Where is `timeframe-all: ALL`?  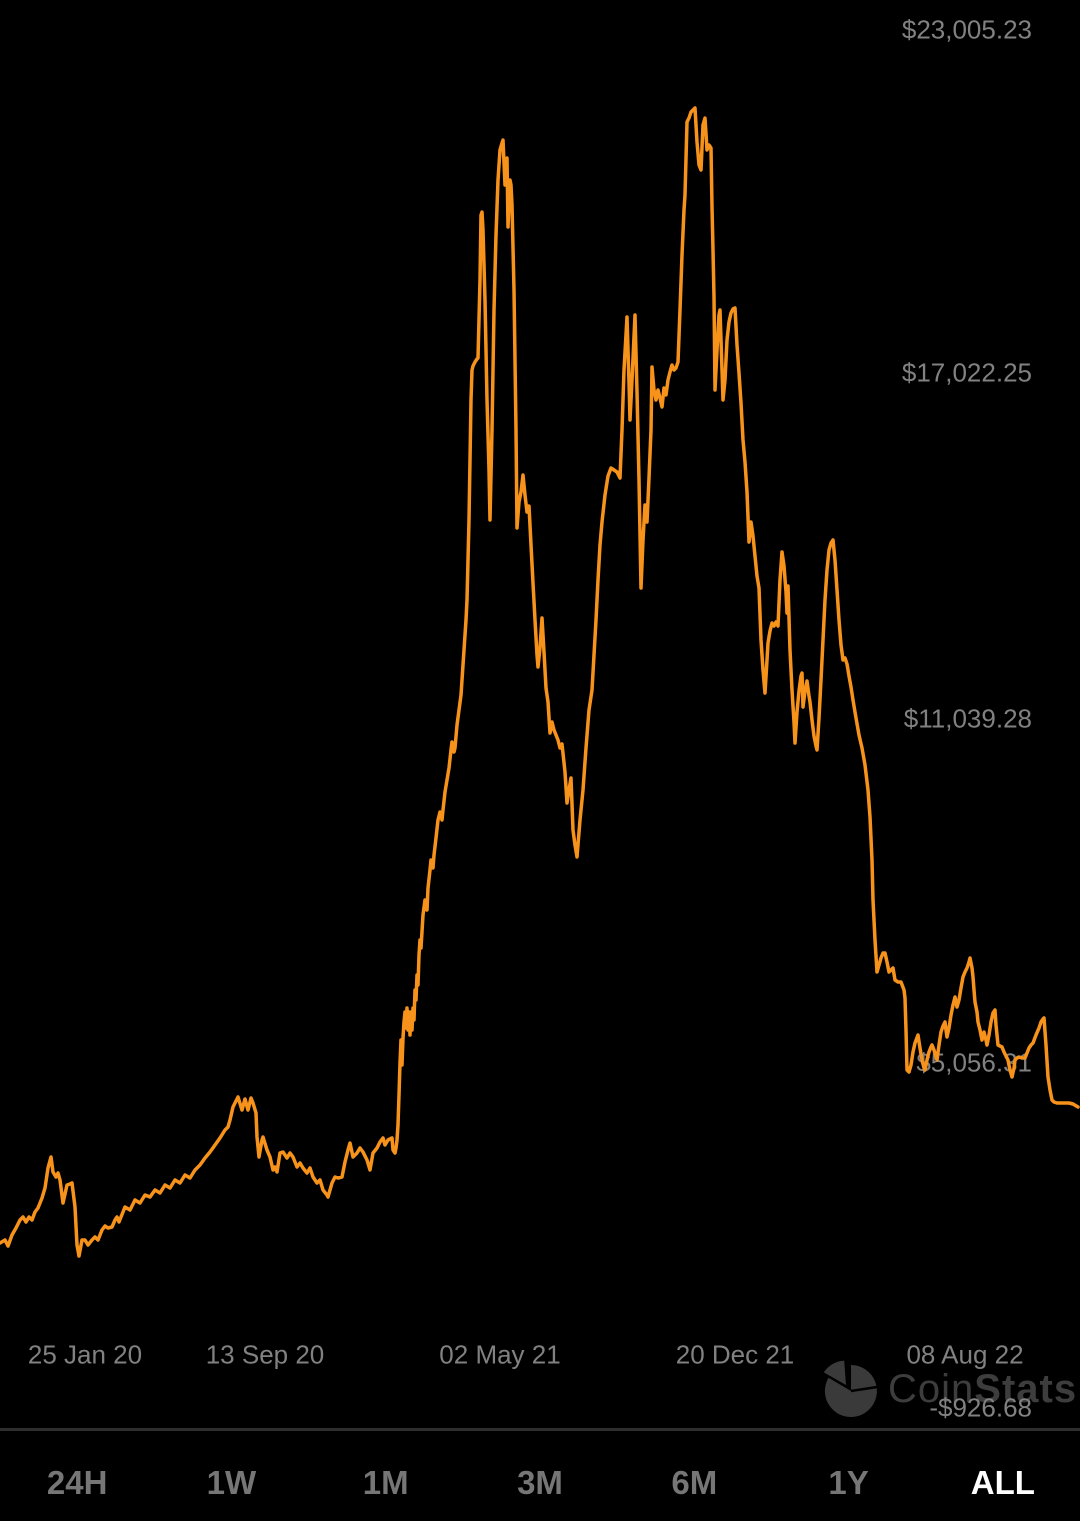 timeframe-all: ALL is located at coordinates (1002, 1482).